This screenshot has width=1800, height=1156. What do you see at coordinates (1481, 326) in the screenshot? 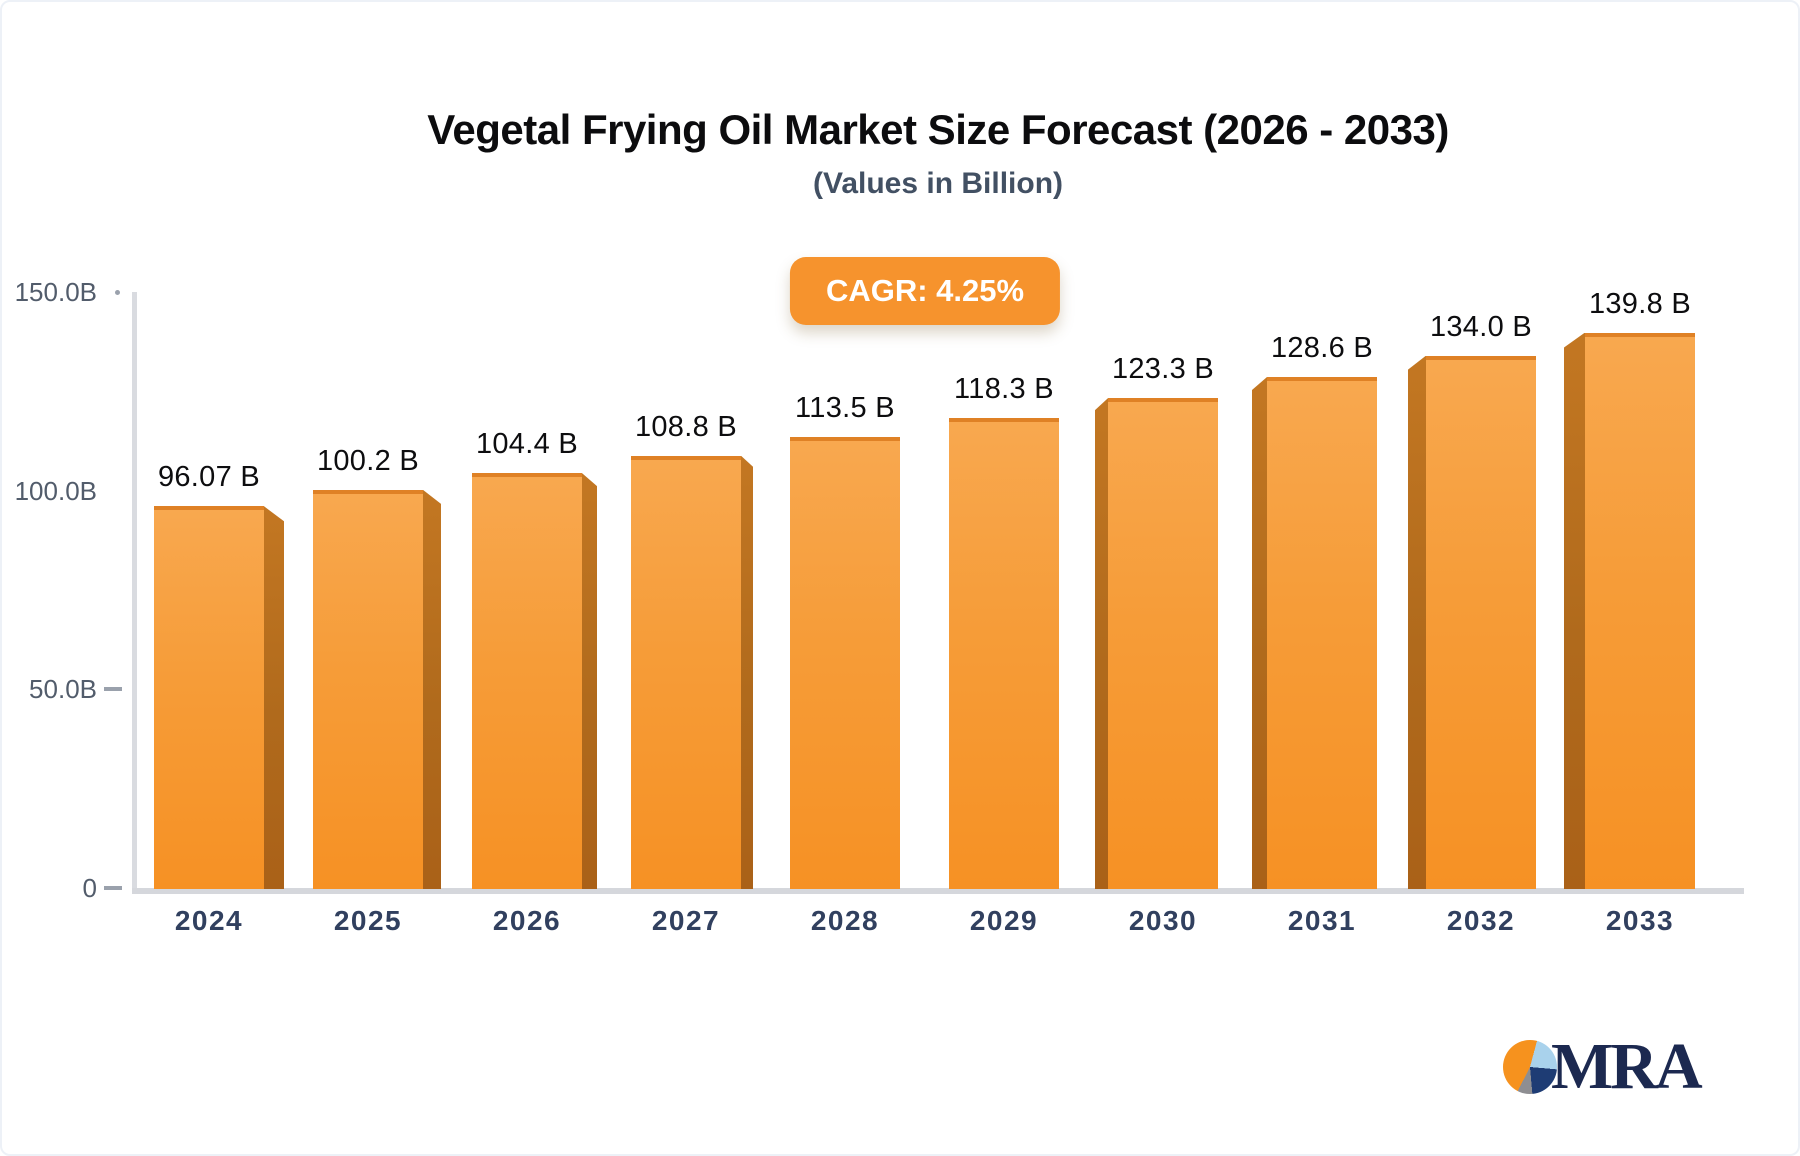
I see `bar-value-label: 134.0 B` at bounding box center [1481, 326].